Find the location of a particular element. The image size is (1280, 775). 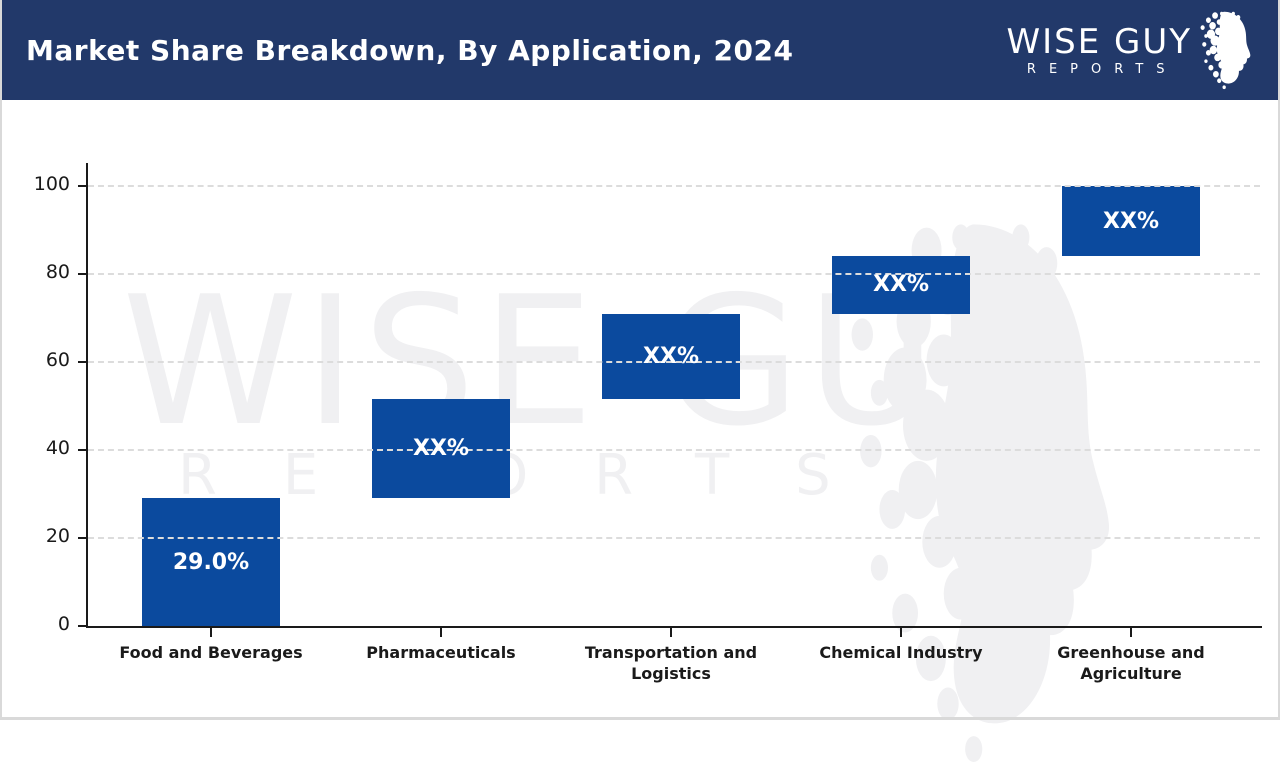

y-tick-label: 60 is located at coordinates (57, 360).